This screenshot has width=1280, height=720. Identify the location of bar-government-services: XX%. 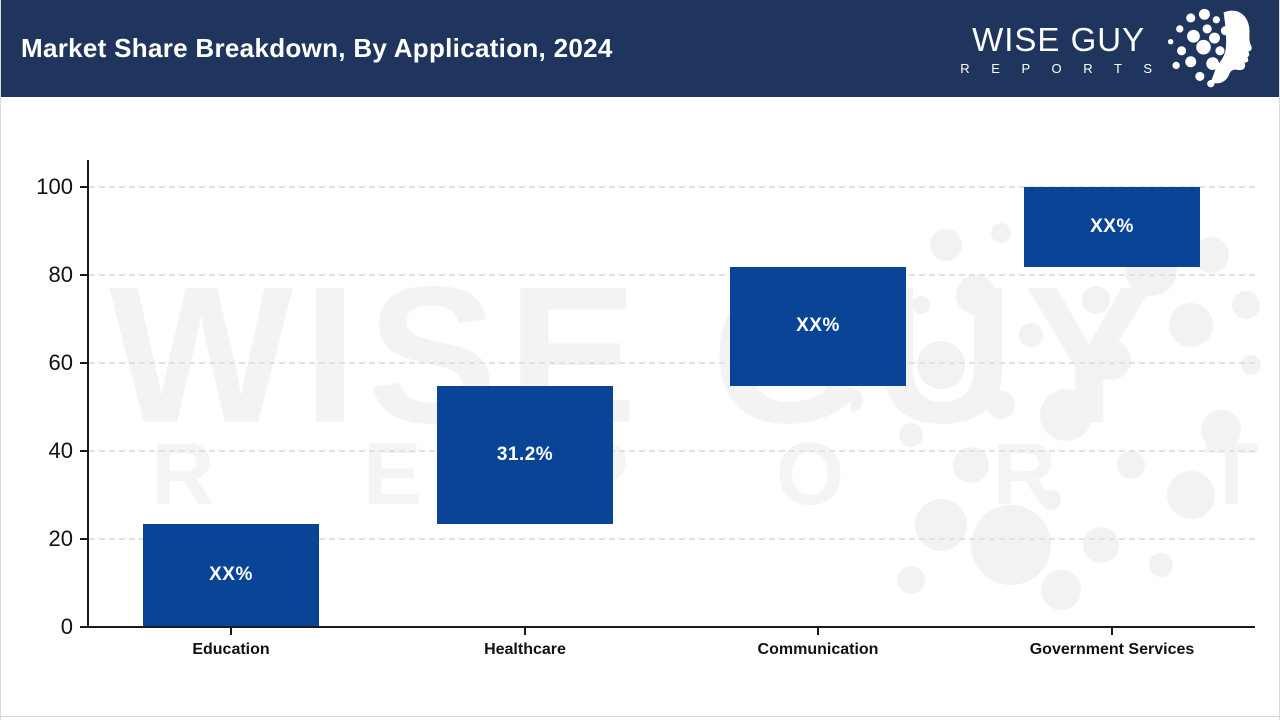
(1112, 227).